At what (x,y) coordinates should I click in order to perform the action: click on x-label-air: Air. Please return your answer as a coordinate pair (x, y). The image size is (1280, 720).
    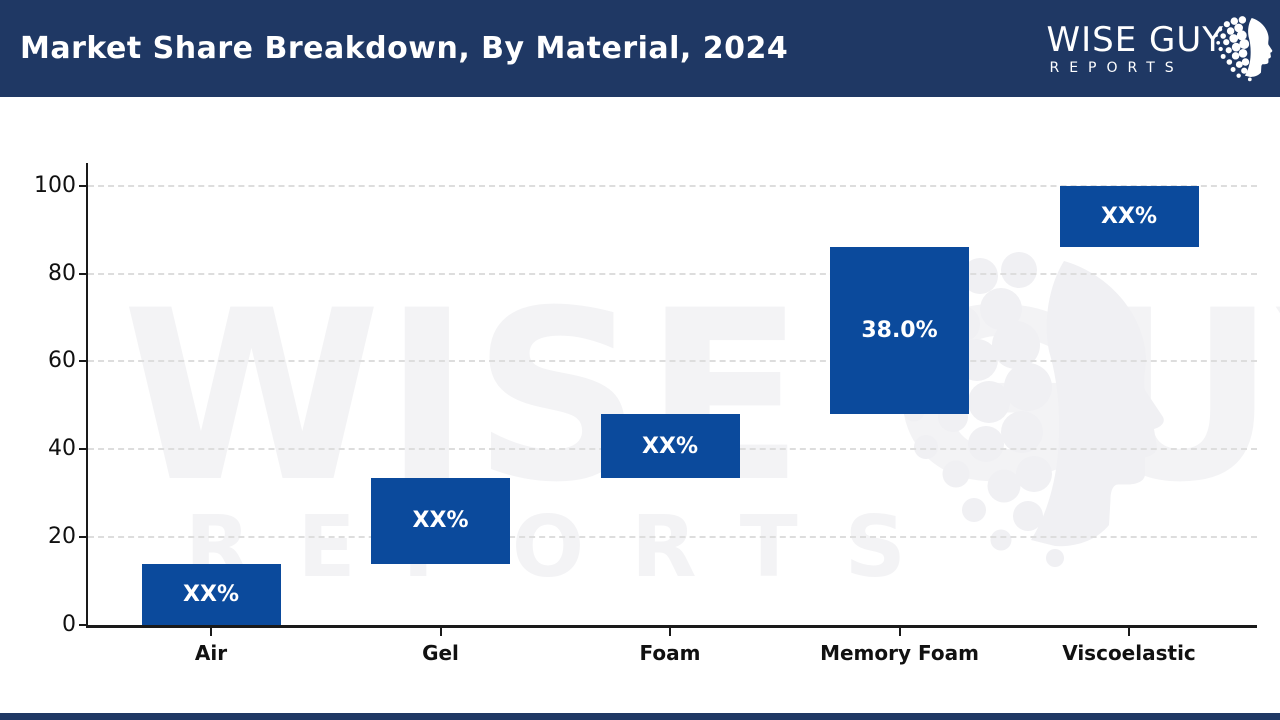
    Looking at the image, I should click on (211, 653).